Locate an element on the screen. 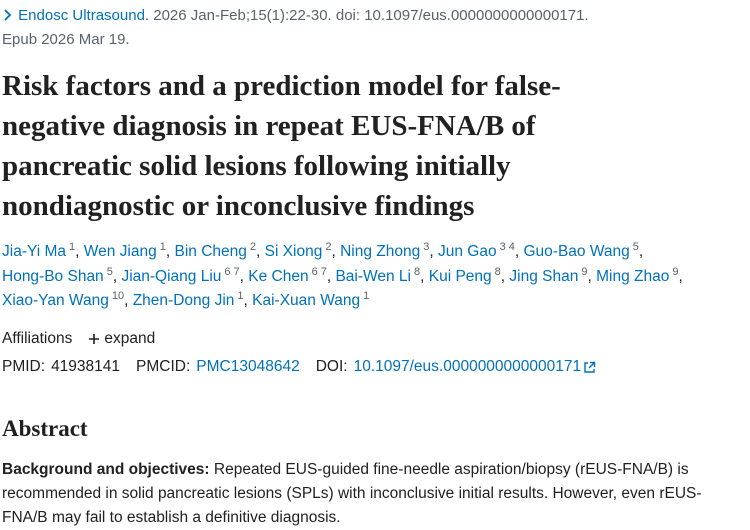  author-name: Xiao-Yan Wang is located at coordinates (55, 300).